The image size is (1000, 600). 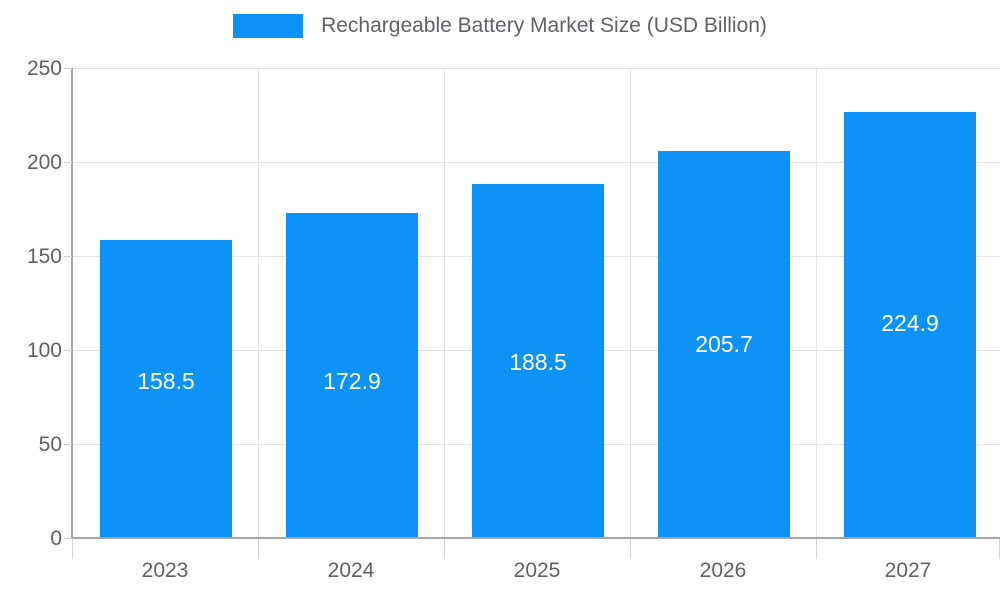 I want to click on x-tick-label-2026: 2026, so click(x=723, y=570).